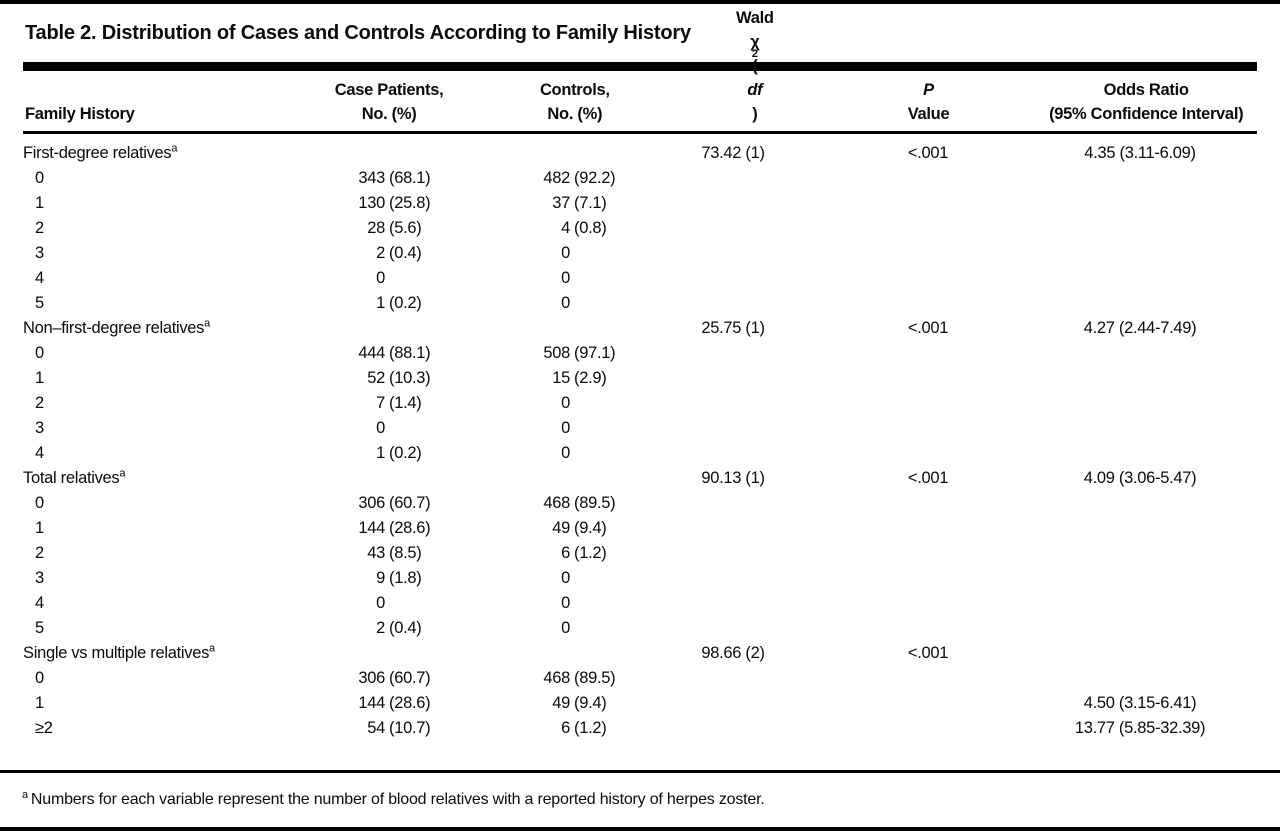  I want to click on table-row: 2 43 (8.5) 6 (1.2), so click(640, 553).